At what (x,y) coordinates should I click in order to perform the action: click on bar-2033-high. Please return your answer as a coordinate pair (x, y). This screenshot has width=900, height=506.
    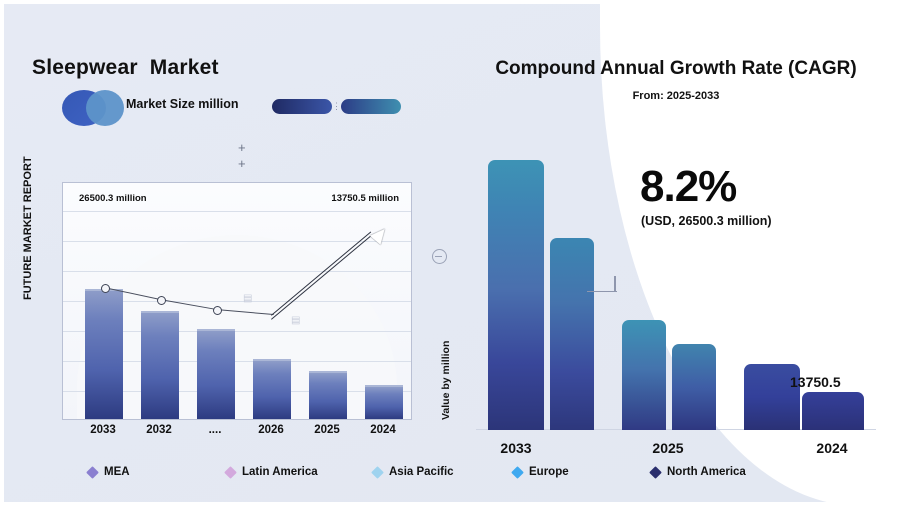
    Looking at the image, I should click on (516, 295).